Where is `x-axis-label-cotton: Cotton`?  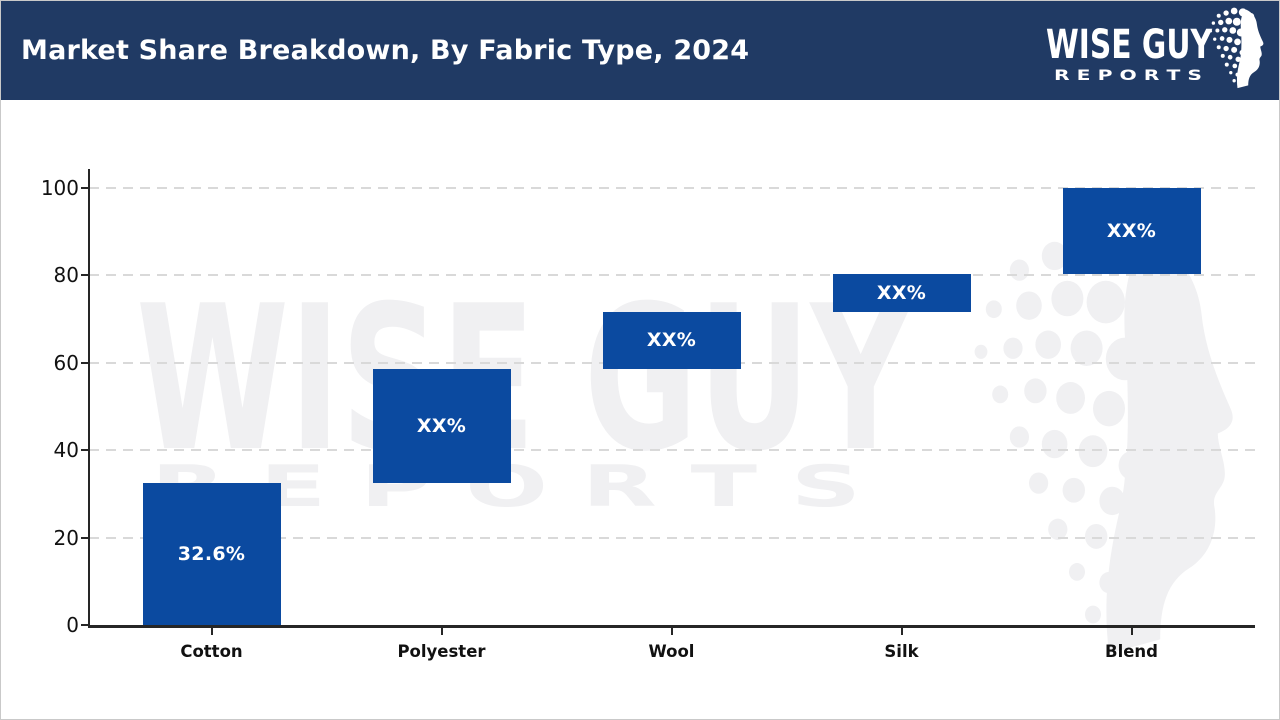 x-axis-label-cotton: Cotton is located at coordinates (211, 651).